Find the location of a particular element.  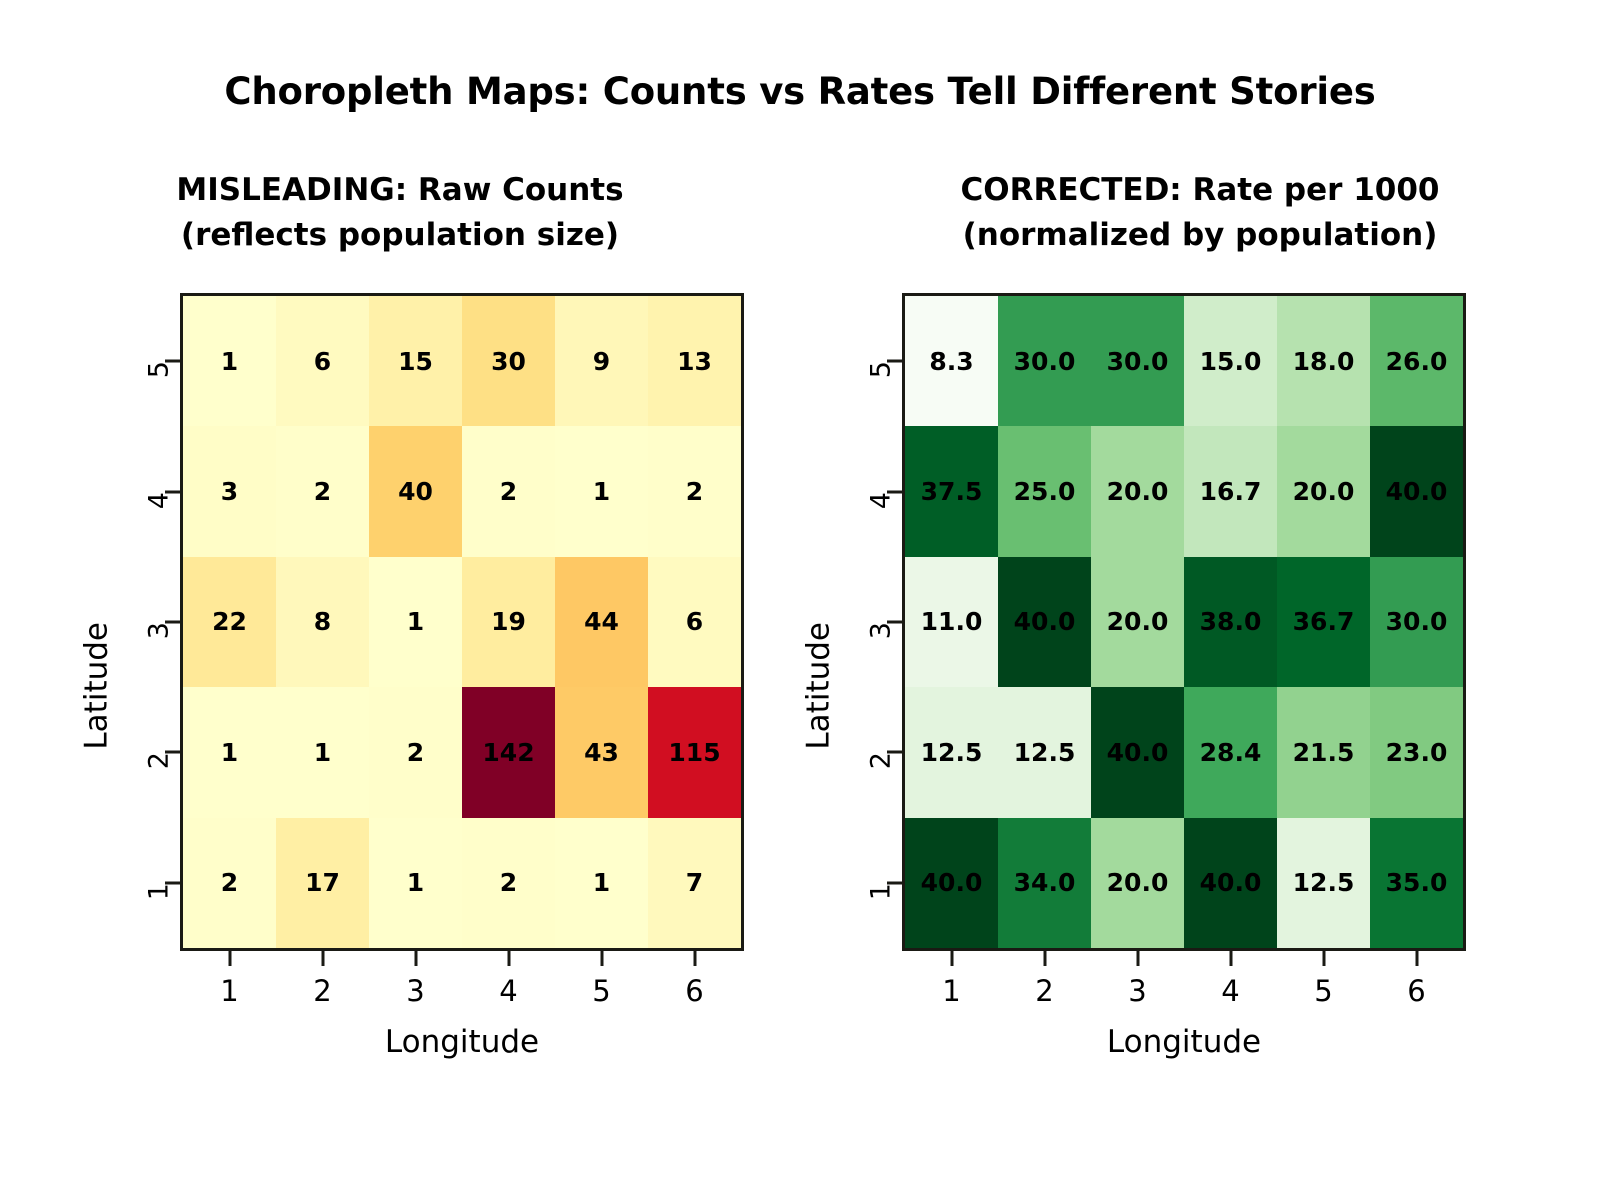

heatmap-cell: 19 is located at coordinates (508, 622).